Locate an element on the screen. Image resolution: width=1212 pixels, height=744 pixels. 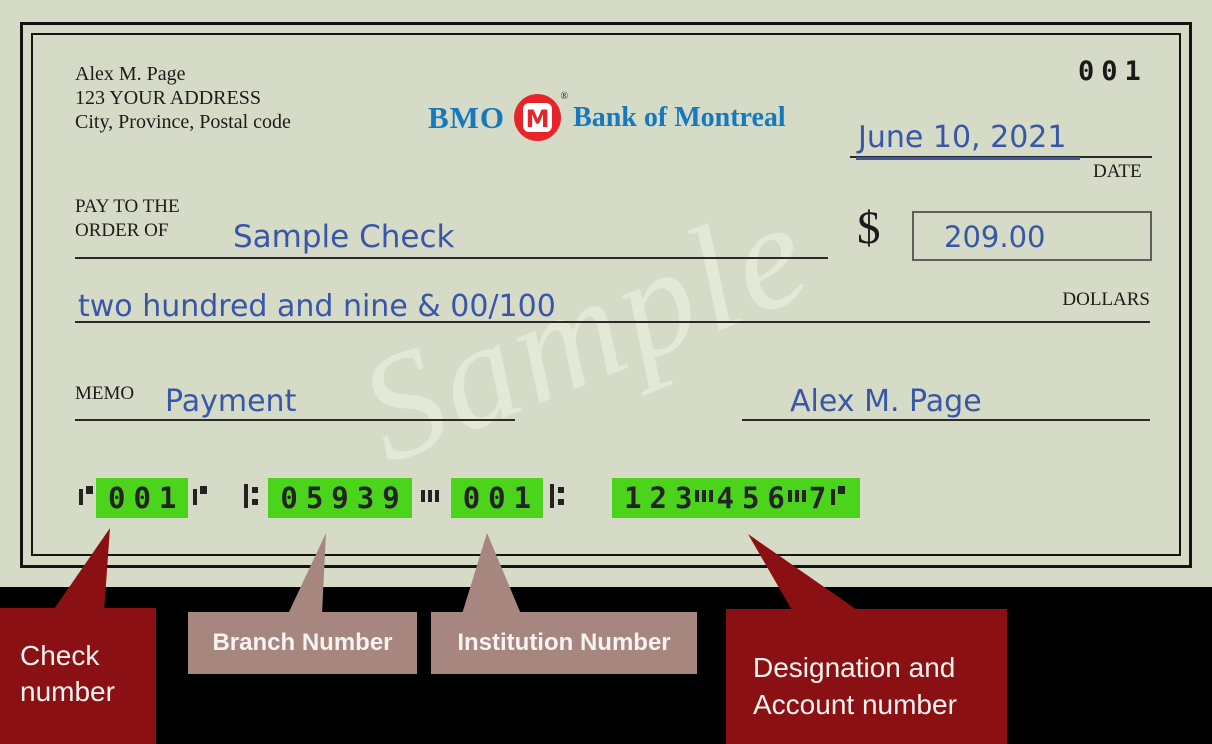
payer-name: Alex M. Page is located at coordinates (130, 74).